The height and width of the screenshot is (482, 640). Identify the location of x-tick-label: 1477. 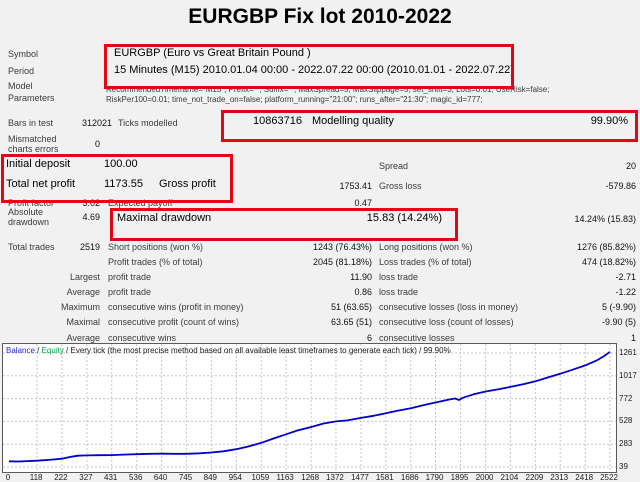
(360, 477).